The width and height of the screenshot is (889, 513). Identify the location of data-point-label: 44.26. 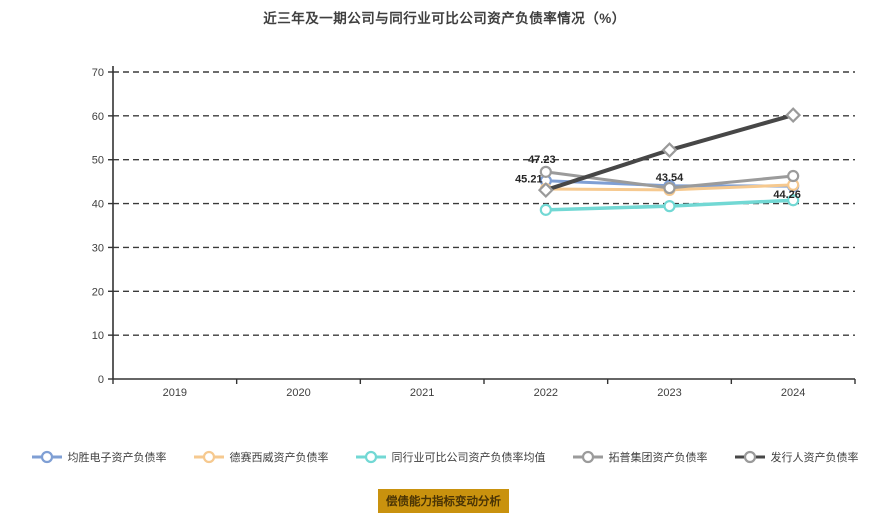
(787, 195).